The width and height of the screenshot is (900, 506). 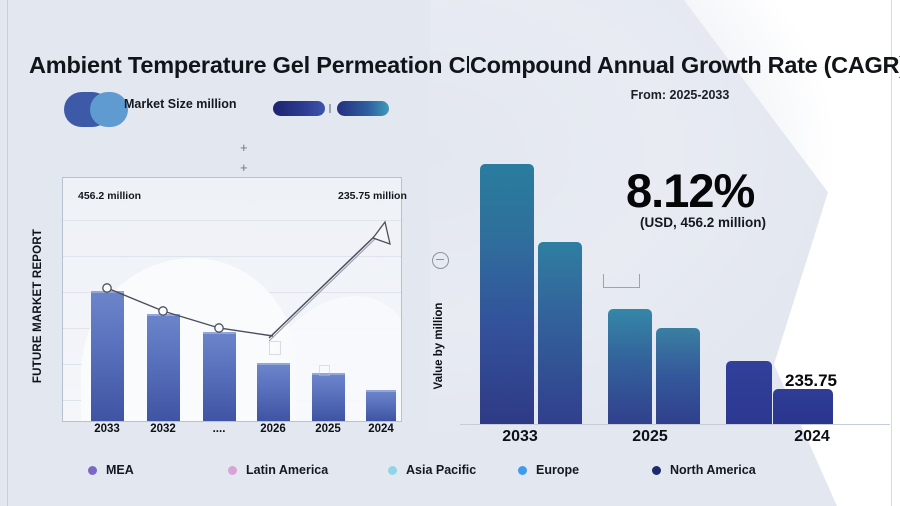 I want to click on legend-item-north-america: North America, so click(x=704, y=470).